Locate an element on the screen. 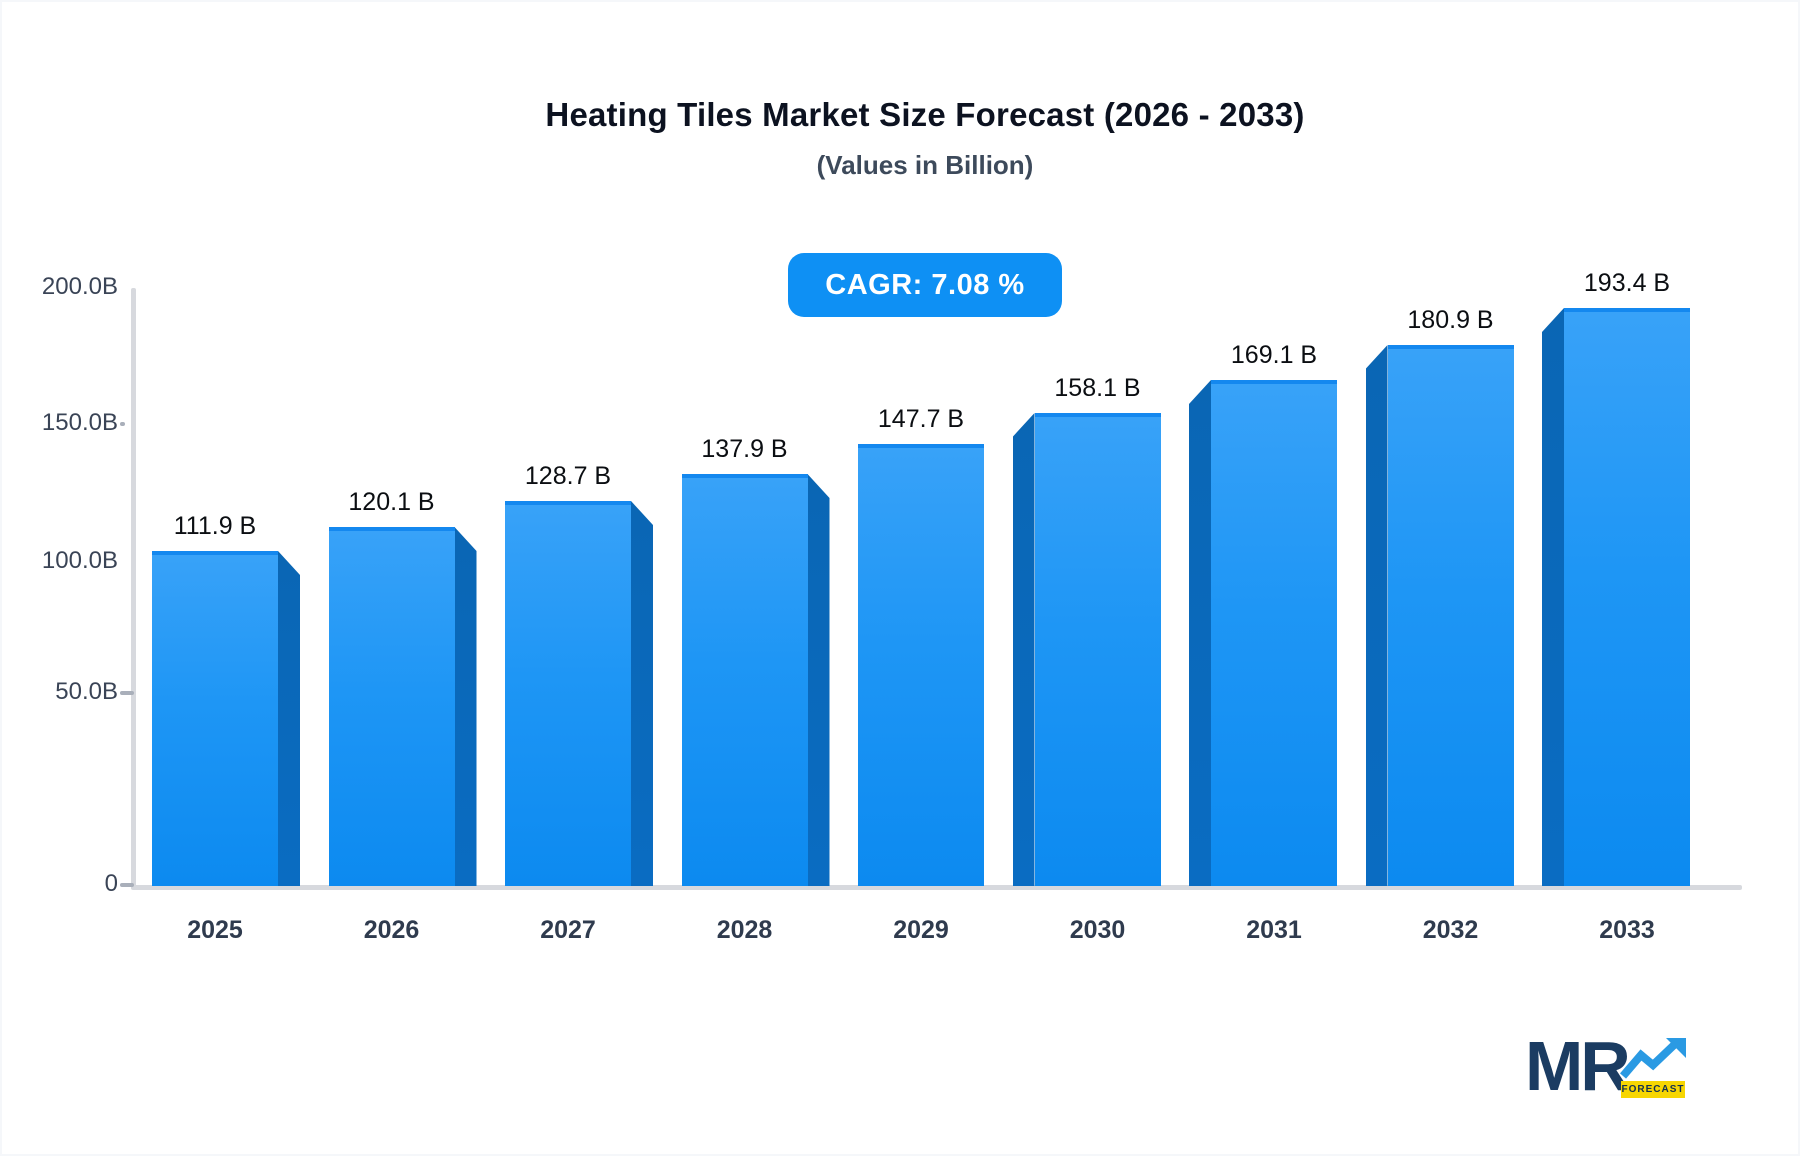  brand-logo: MR FORECAST is located at coordinates (1635, 1067).